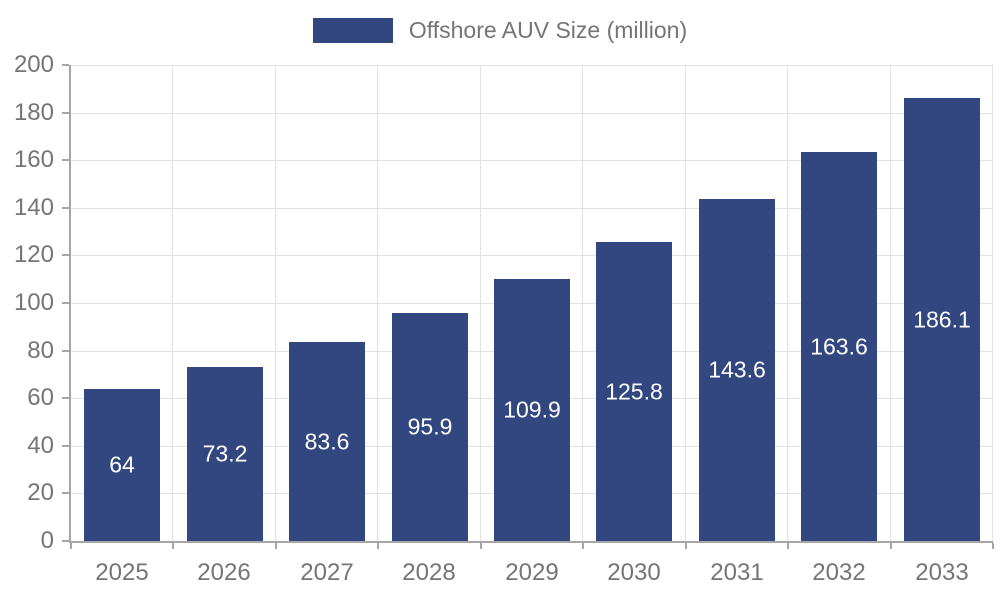  I want to click on y-axis-label: 80, so click(40, 350).